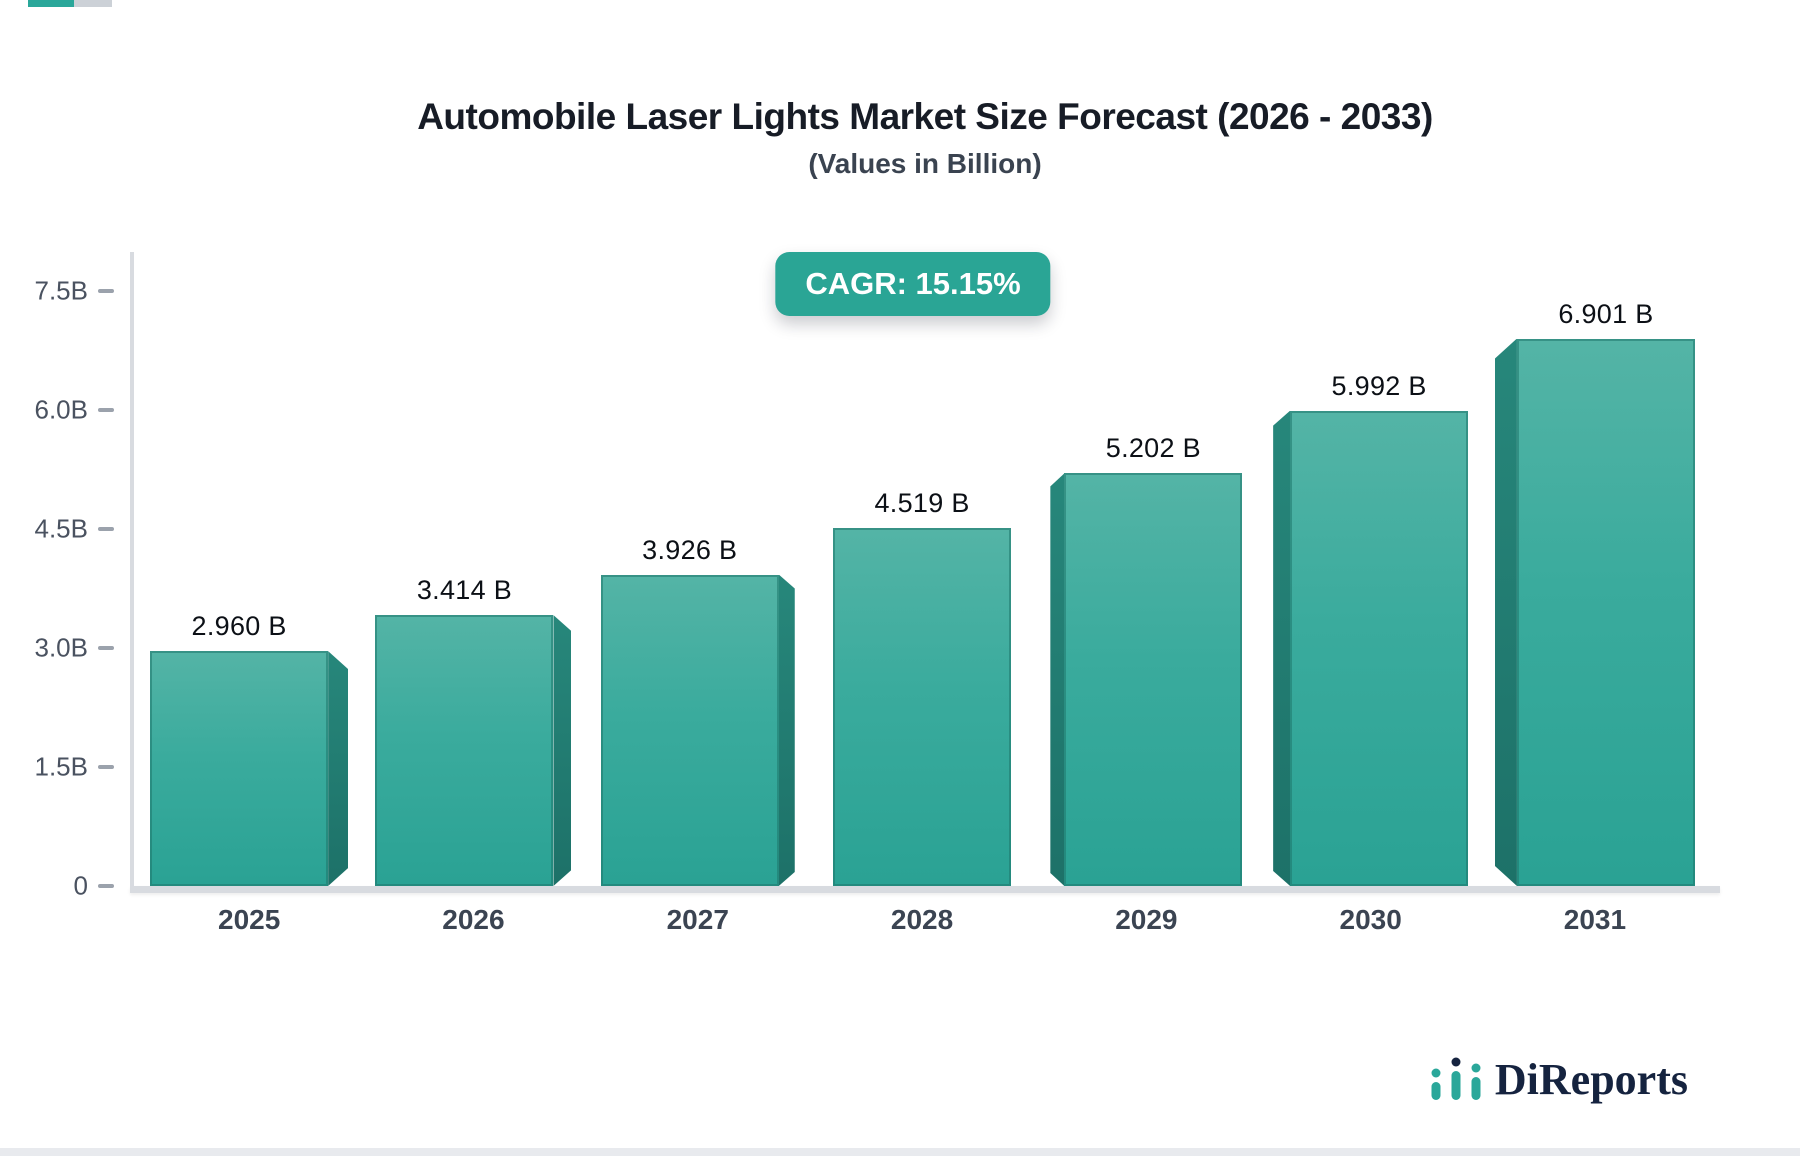 Image resolution: width=1800 pixels, height=1156 pixels. Describe the element at coordinates (239, 626) in the screenshot. I see `bar-value-label-2025: 2.960 B` at that location.